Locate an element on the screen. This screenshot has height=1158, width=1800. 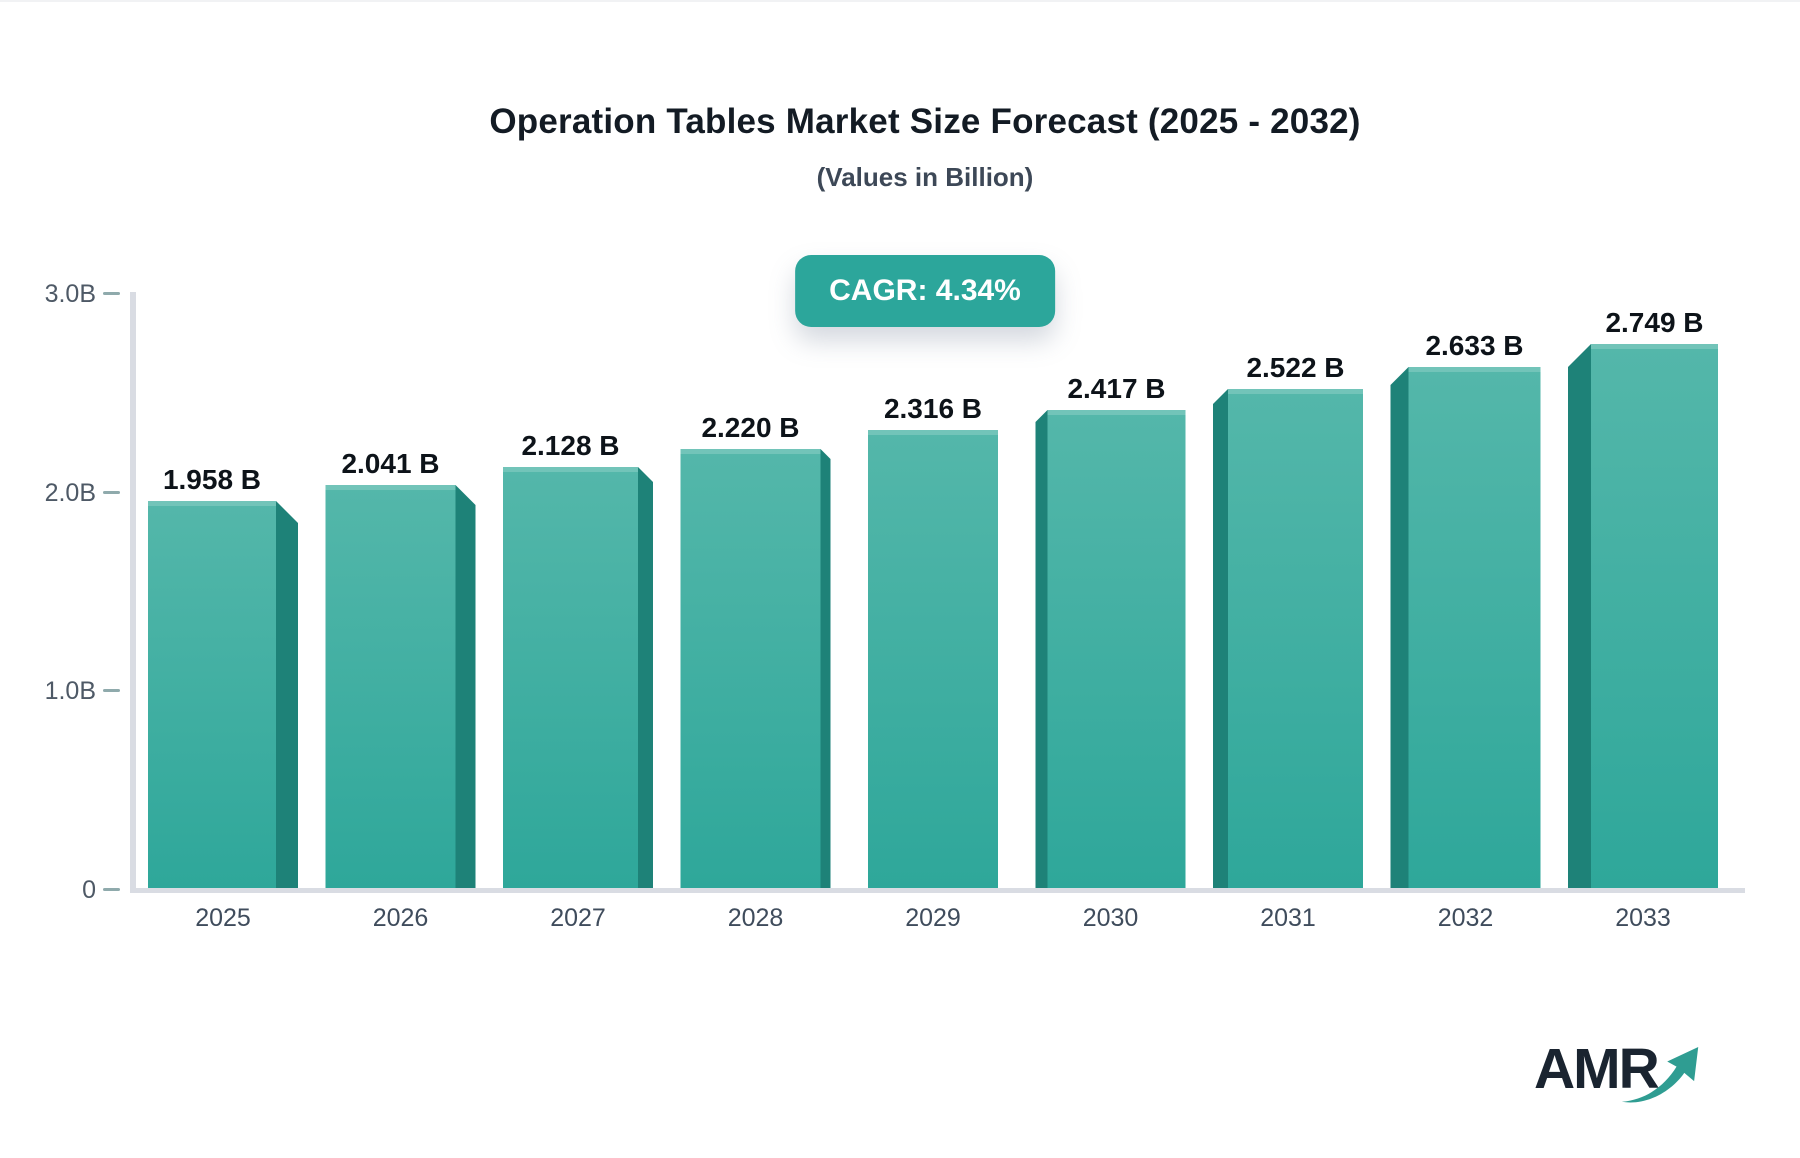
bar-value-label: 2.522 B is located at coordinates (1295, 367).